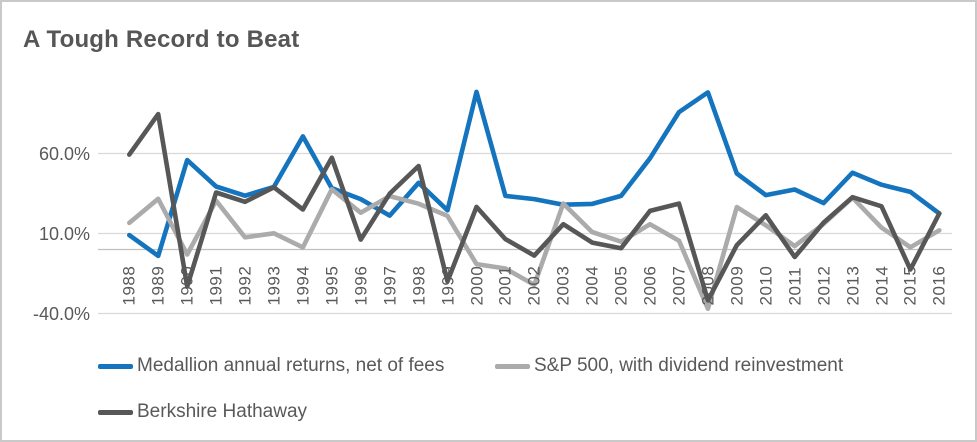 This screenshot has width=977, height=442. I want to click on x-axis-label: 2016, so click(939, 285).